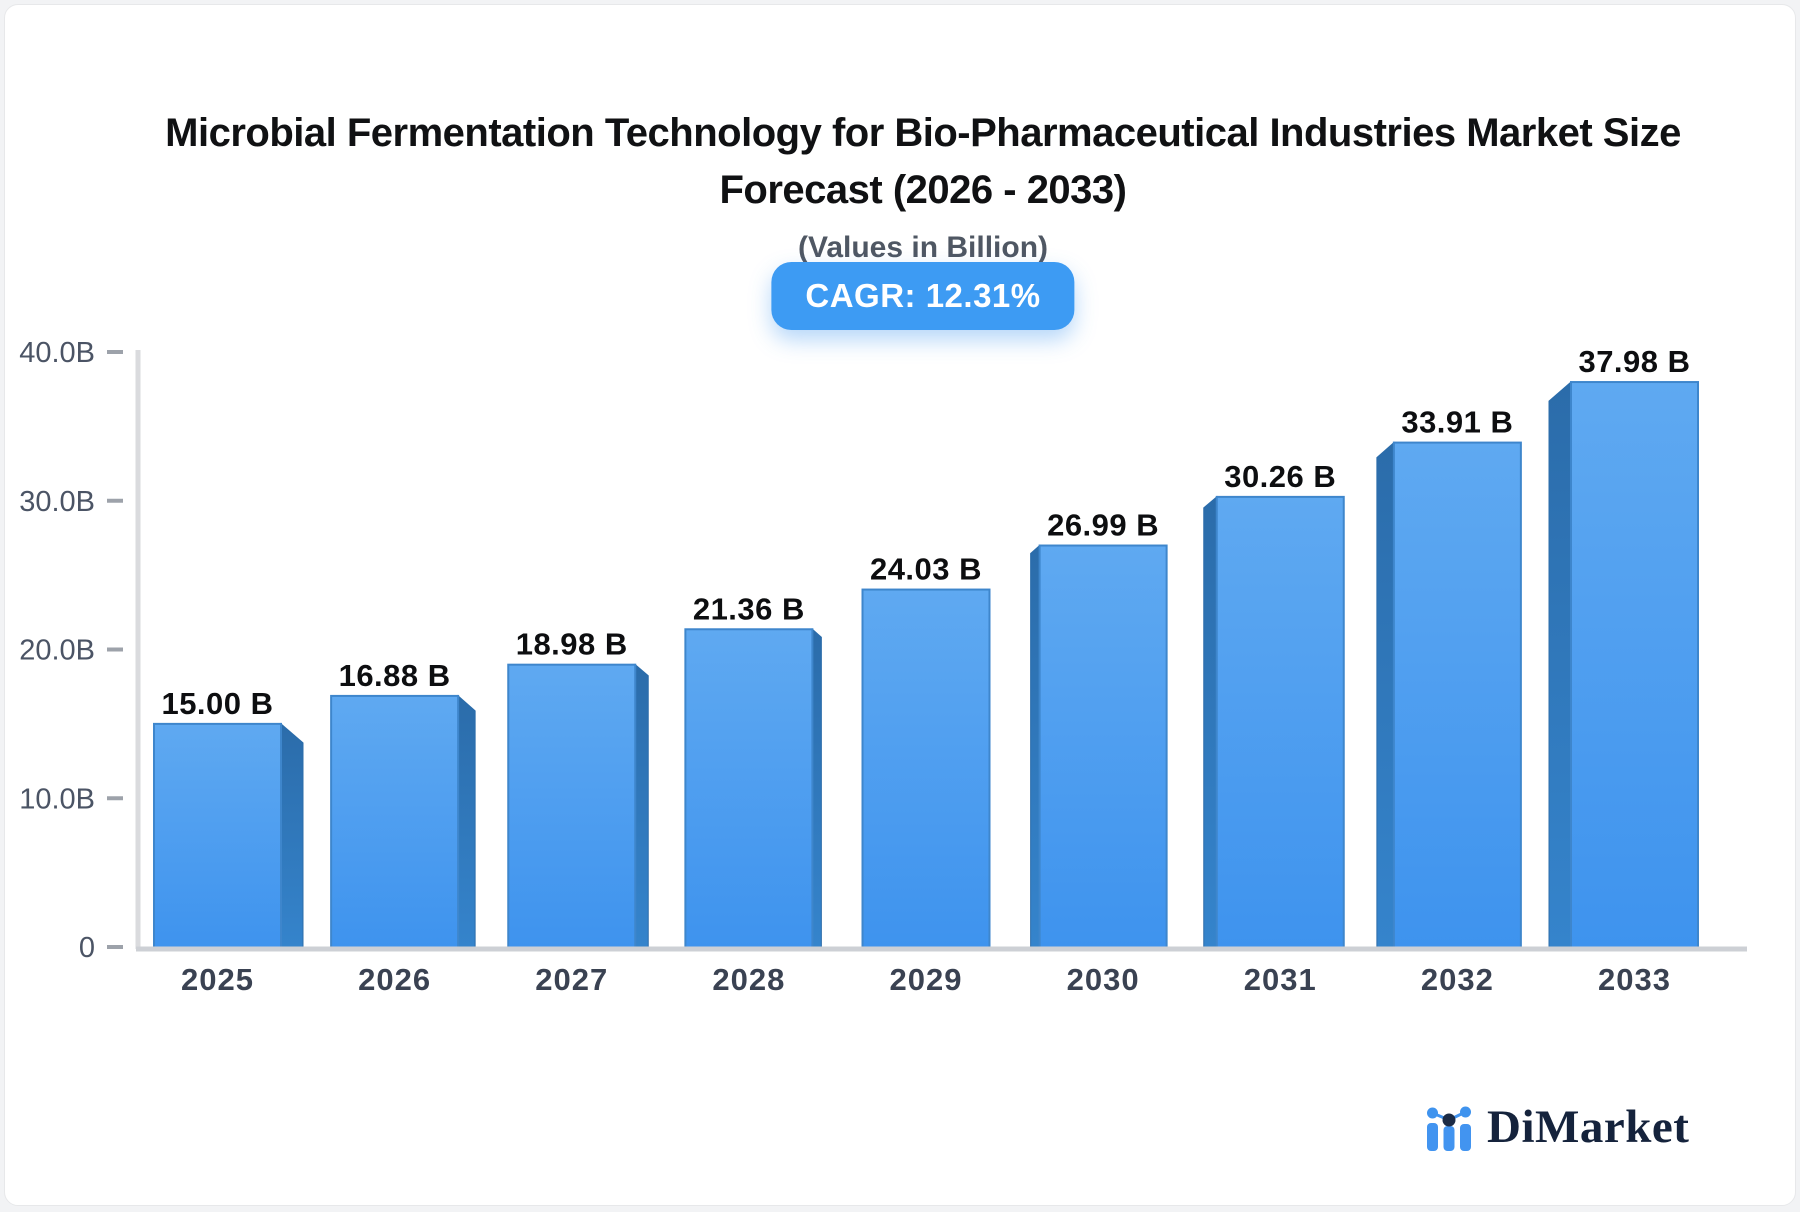  What do you see at coordinates (1449, 1128) in the screenshot?
I see `brand-logo-icon` at bounding box center [1449, 1128].